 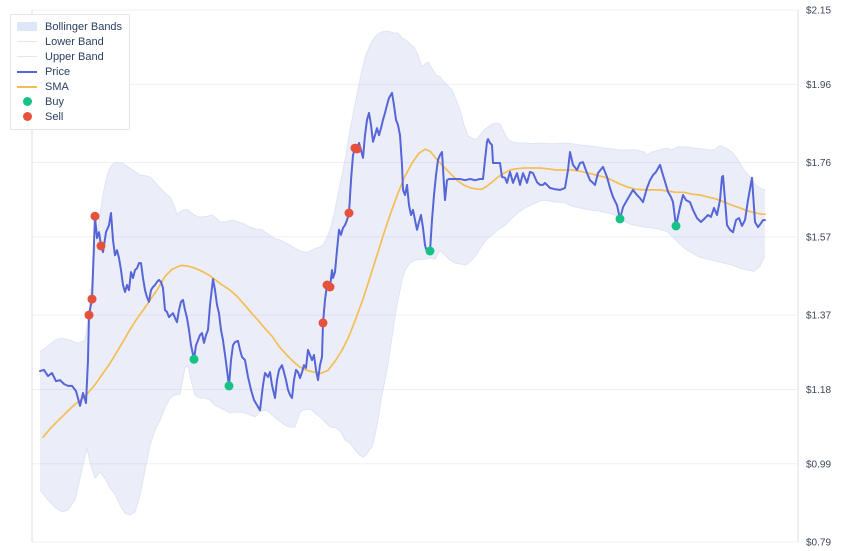 What do you see at coordinates (70, 116) in the screenshot?
I see `legend-item-sell: Sell` at bounding box center [70, 116].